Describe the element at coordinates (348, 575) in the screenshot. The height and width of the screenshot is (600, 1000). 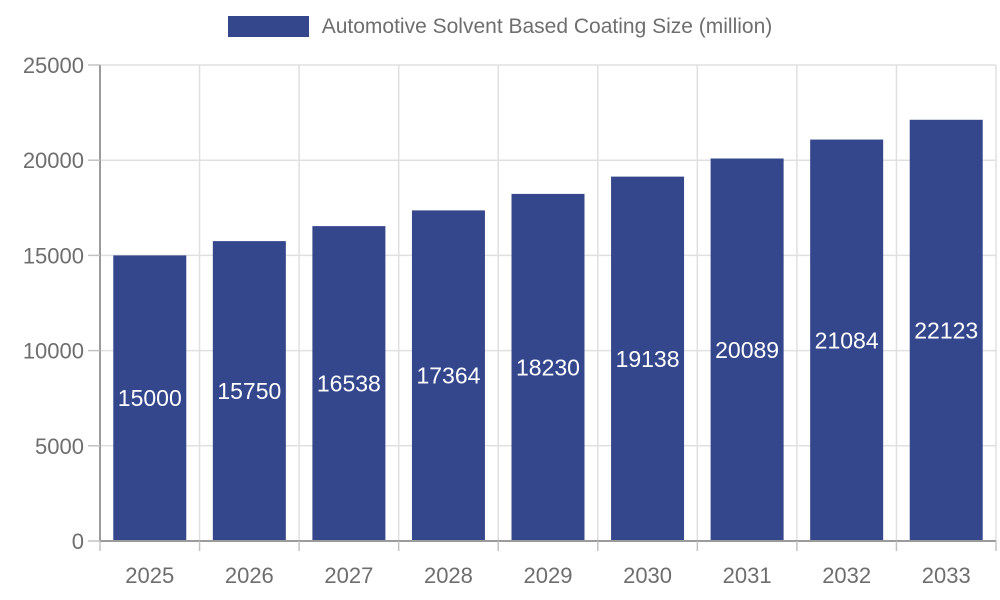
I see `x-tick-label: 2027` at that location.